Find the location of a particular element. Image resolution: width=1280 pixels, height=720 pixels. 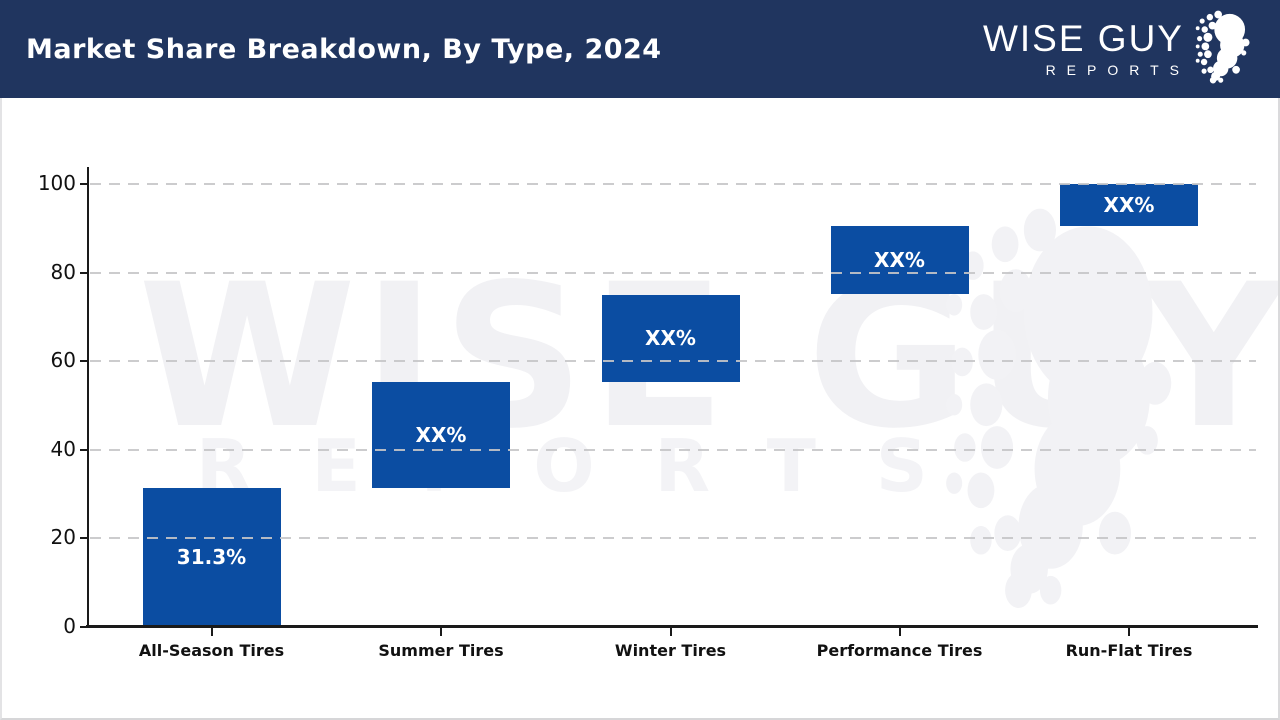

x-tick-summer-tires is located at coordinates (441, 632).